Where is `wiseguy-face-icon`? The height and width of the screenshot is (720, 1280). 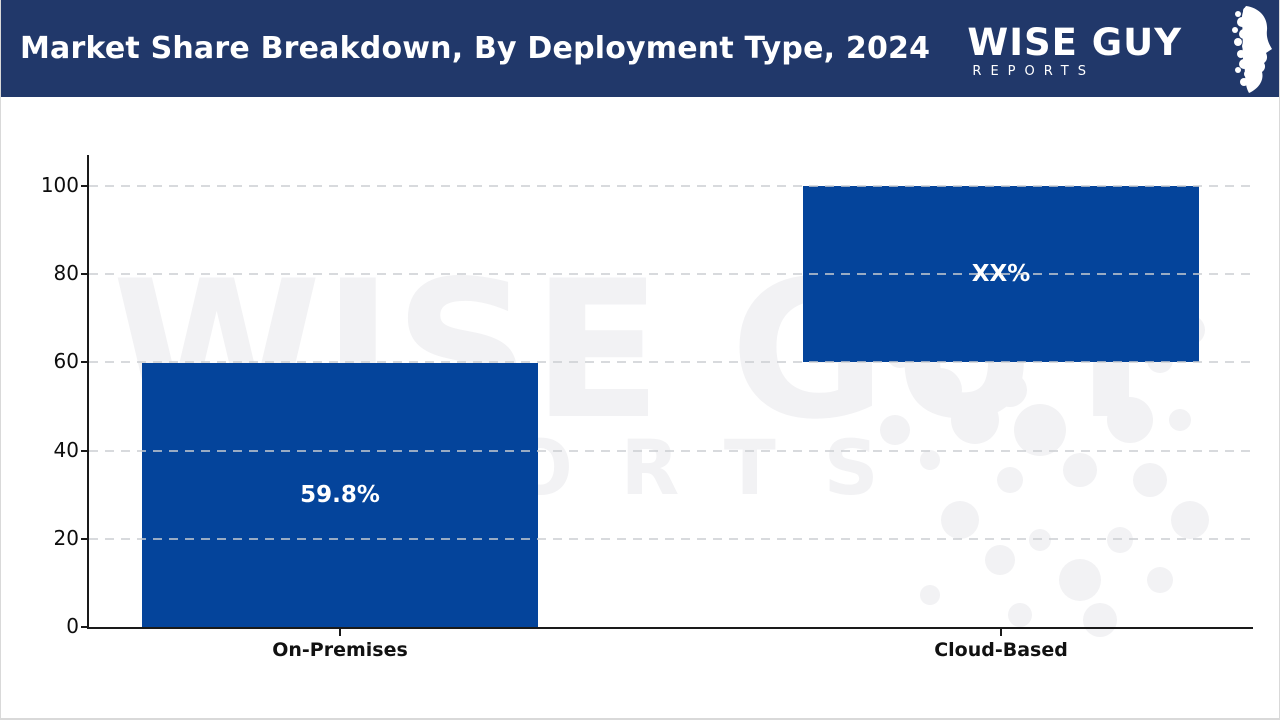
wiseguy-face-icon is located at coordinates (1252, 49).